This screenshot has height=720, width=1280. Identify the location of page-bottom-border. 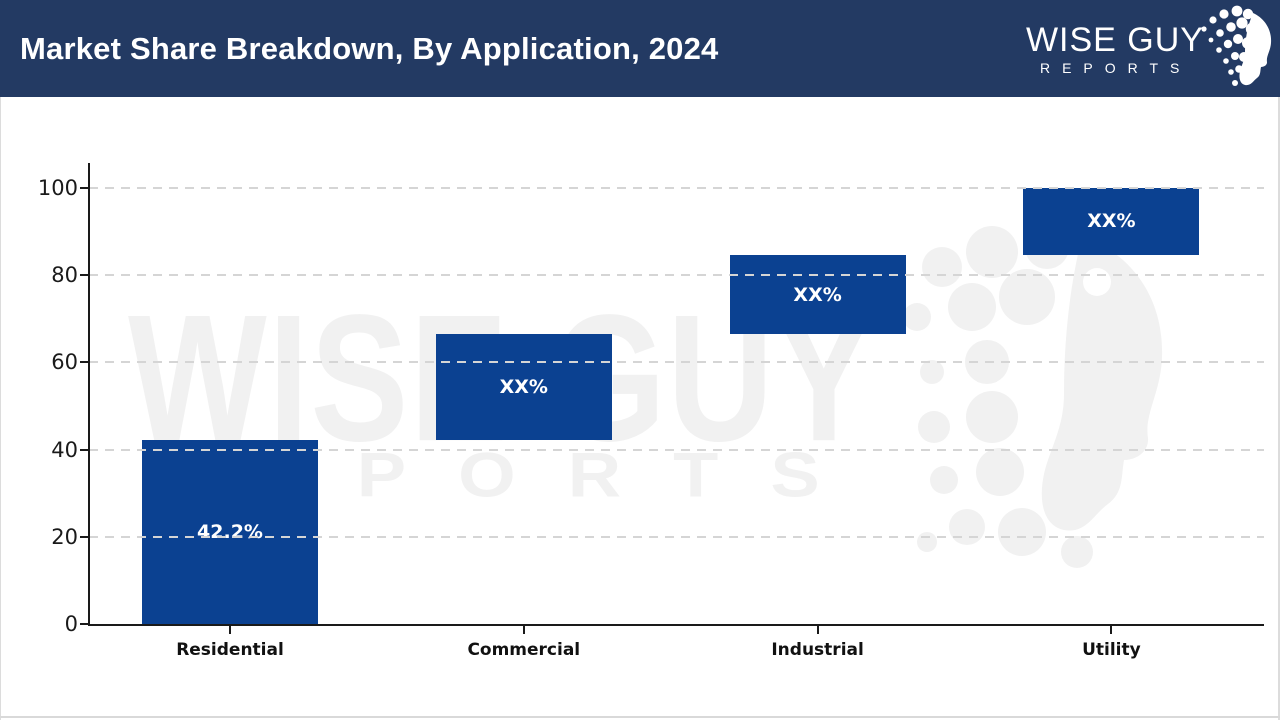
(640, 717).